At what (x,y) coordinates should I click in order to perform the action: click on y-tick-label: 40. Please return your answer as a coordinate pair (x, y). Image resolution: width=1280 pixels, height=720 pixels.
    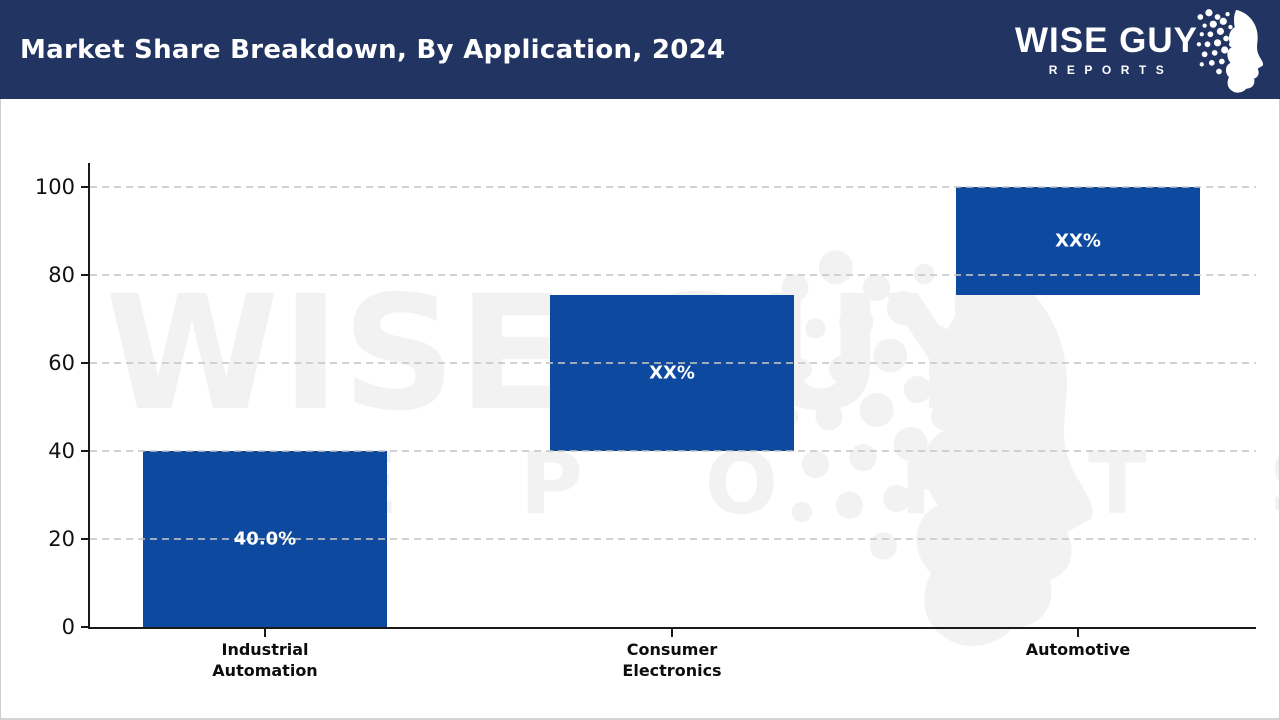
    Looking at the image, I should click on (61, 451).